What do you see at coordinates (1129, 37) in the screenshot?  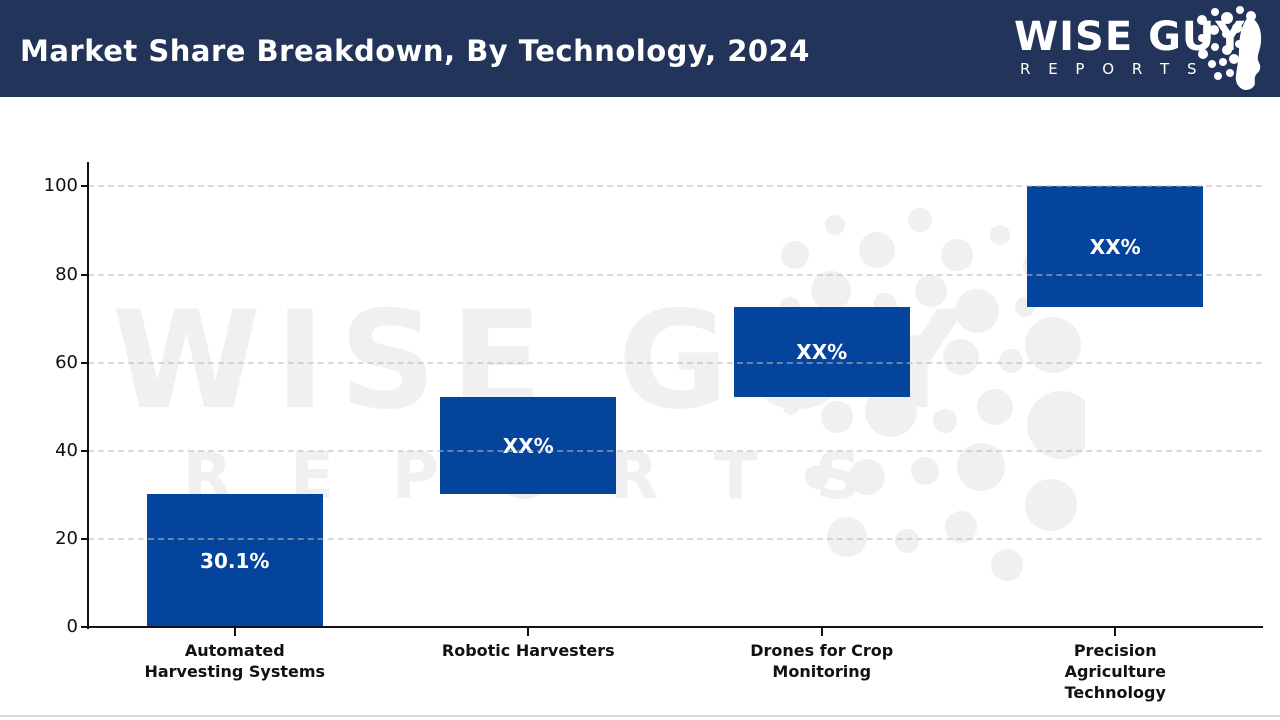 I see `logo-wordmark: WISE GUY` at bounding box center [1129, 37].